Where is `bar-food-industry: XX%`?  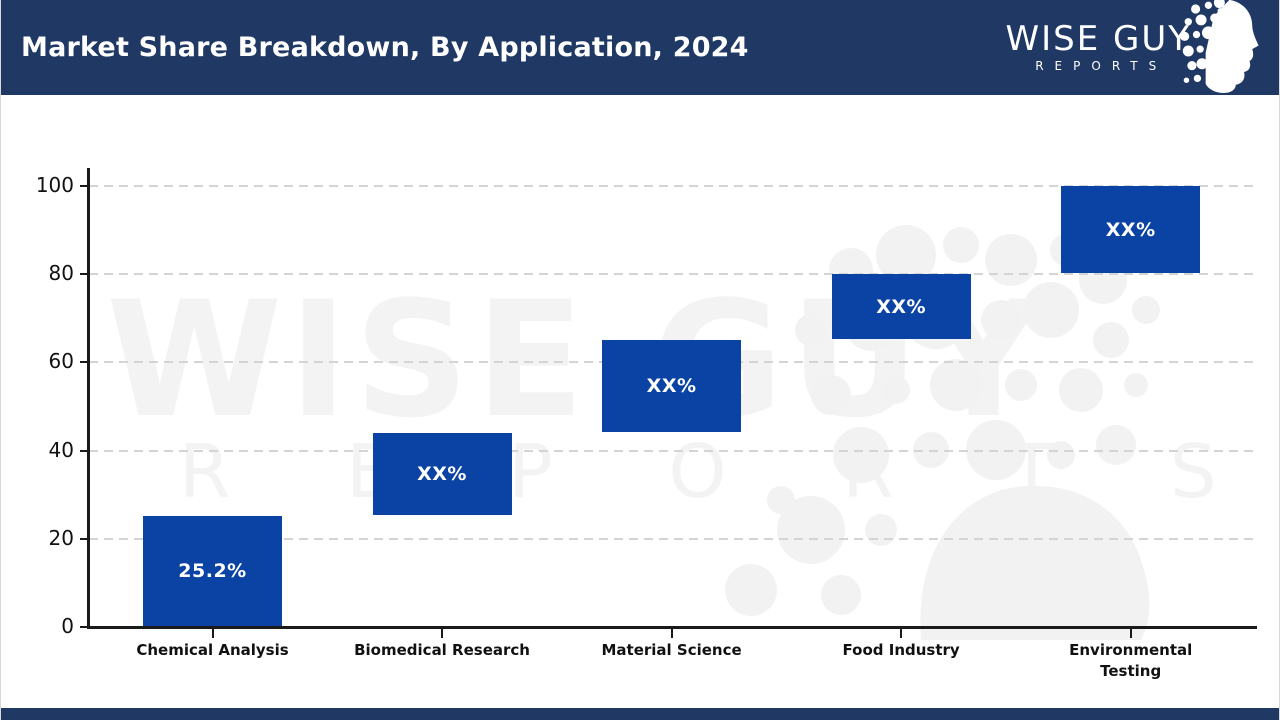
bar-food-industry: XX% is located at coordinates (901, 307).